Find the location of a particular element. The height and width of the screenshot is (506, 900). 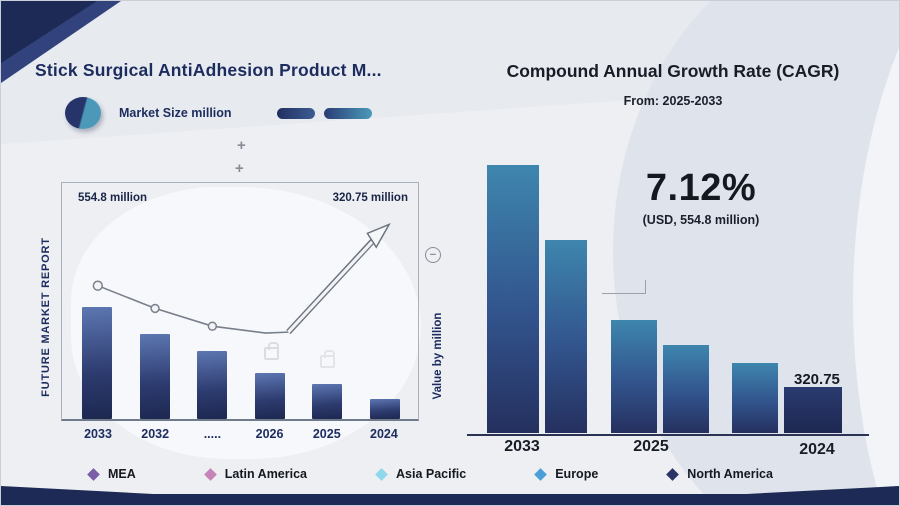

left-x-label: 2033 is located at coordinates (98, 434).